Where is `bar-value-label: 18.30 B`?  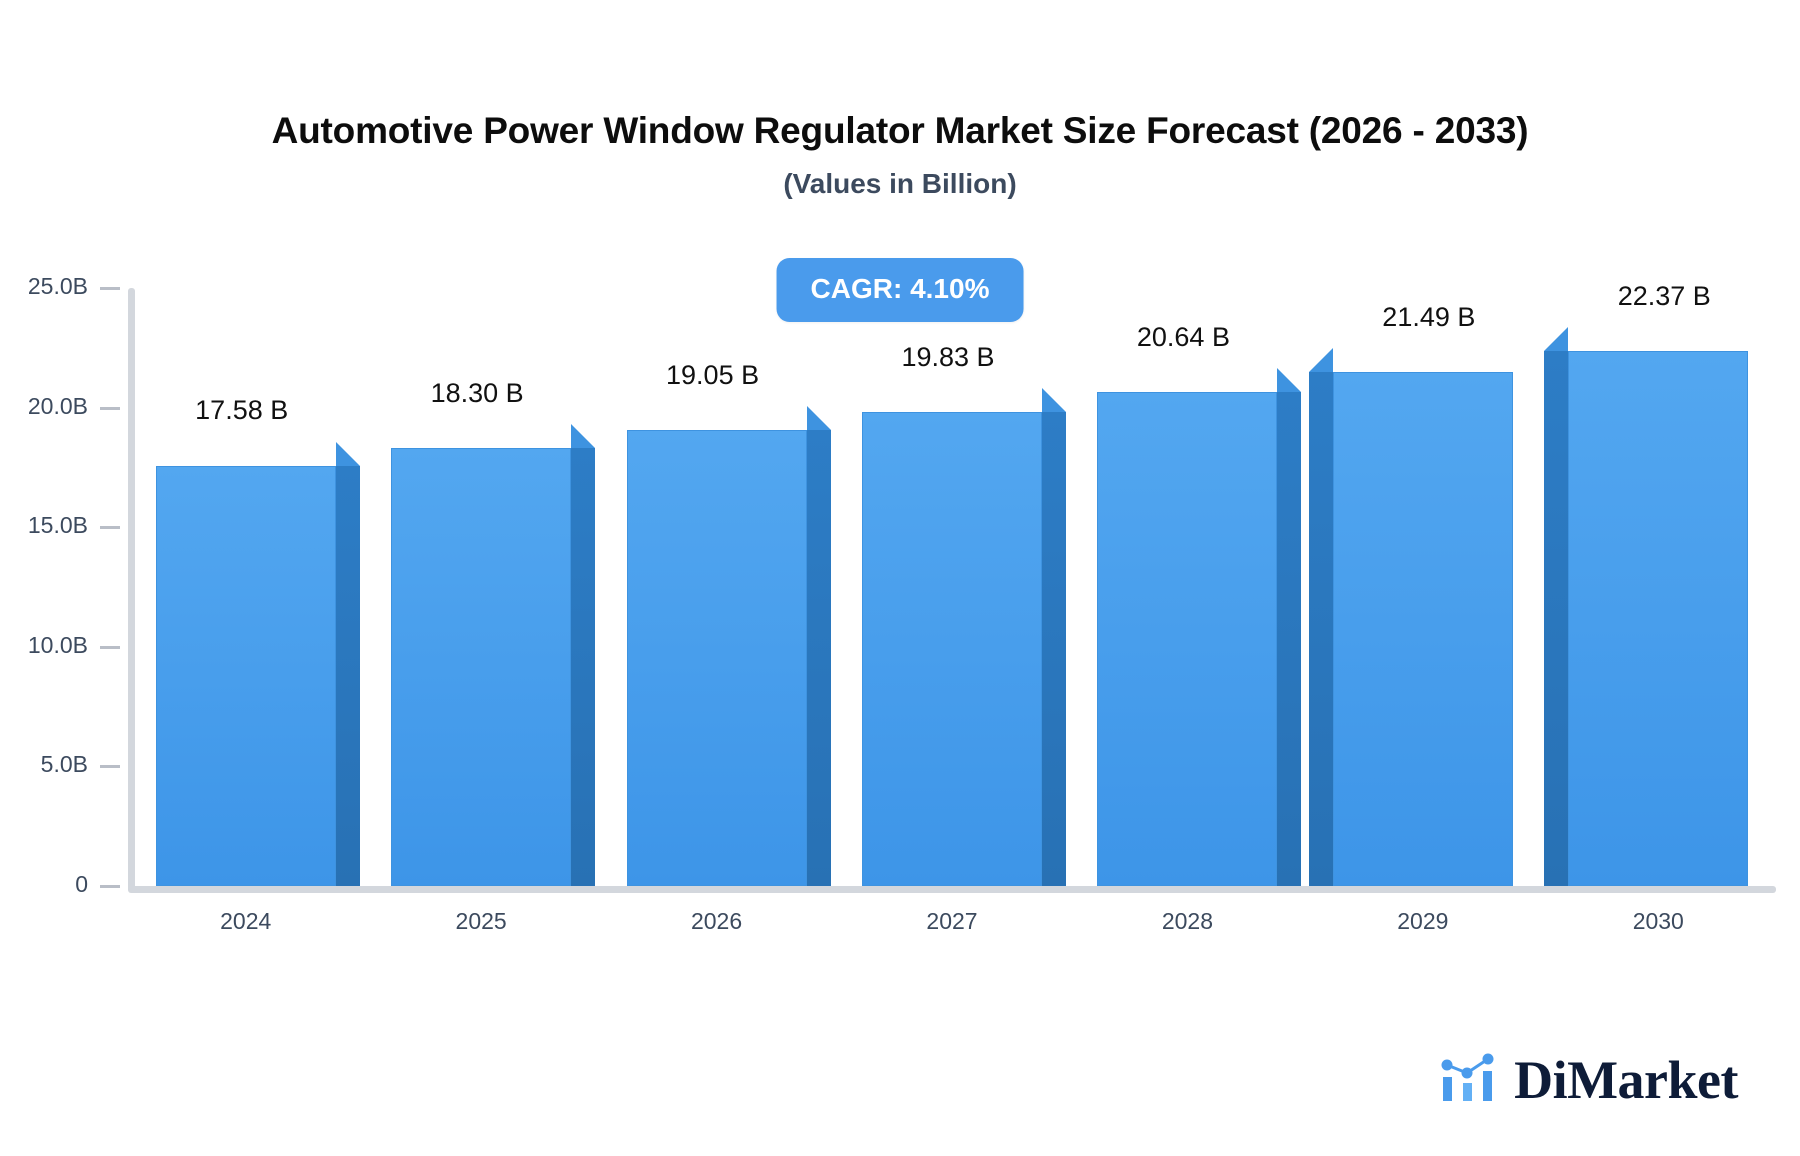 bar-value-label: 18.30 B is located at coordinates (477, 393).